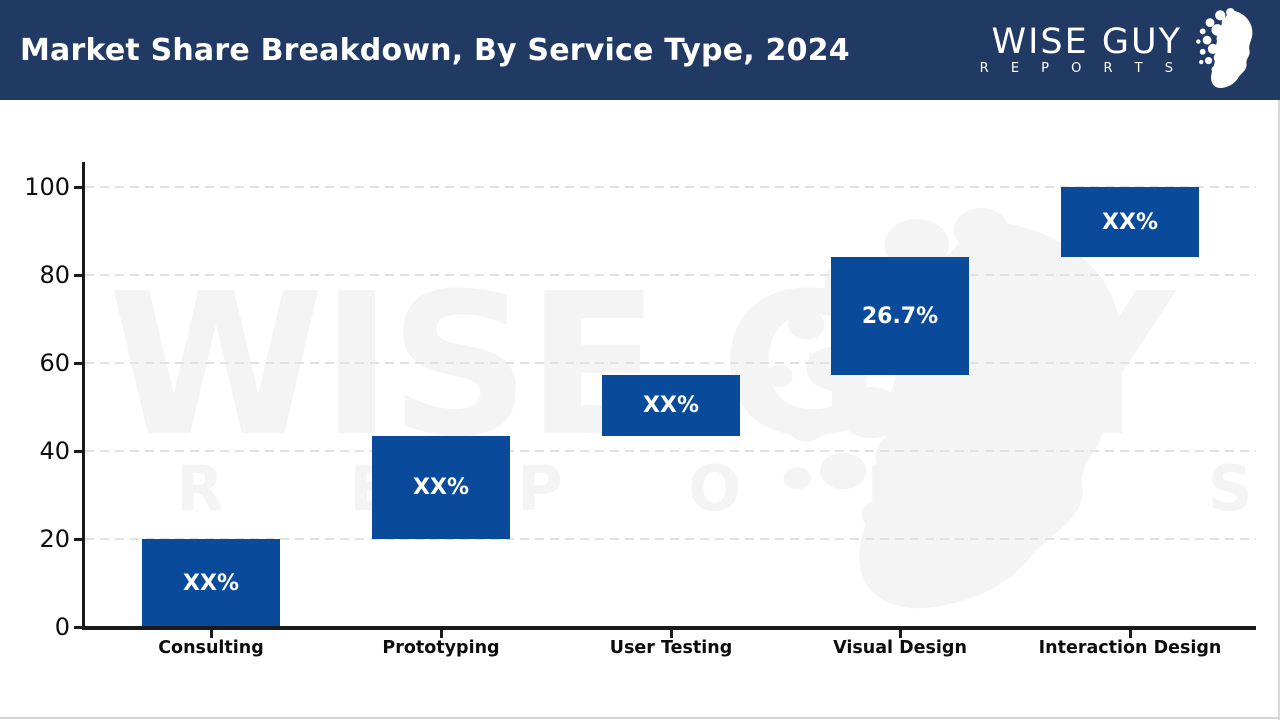  What do you see at coordinates (54, 363) in the screenshot?
I see `y-tick-label: 60` at bounding box center [54, 363].